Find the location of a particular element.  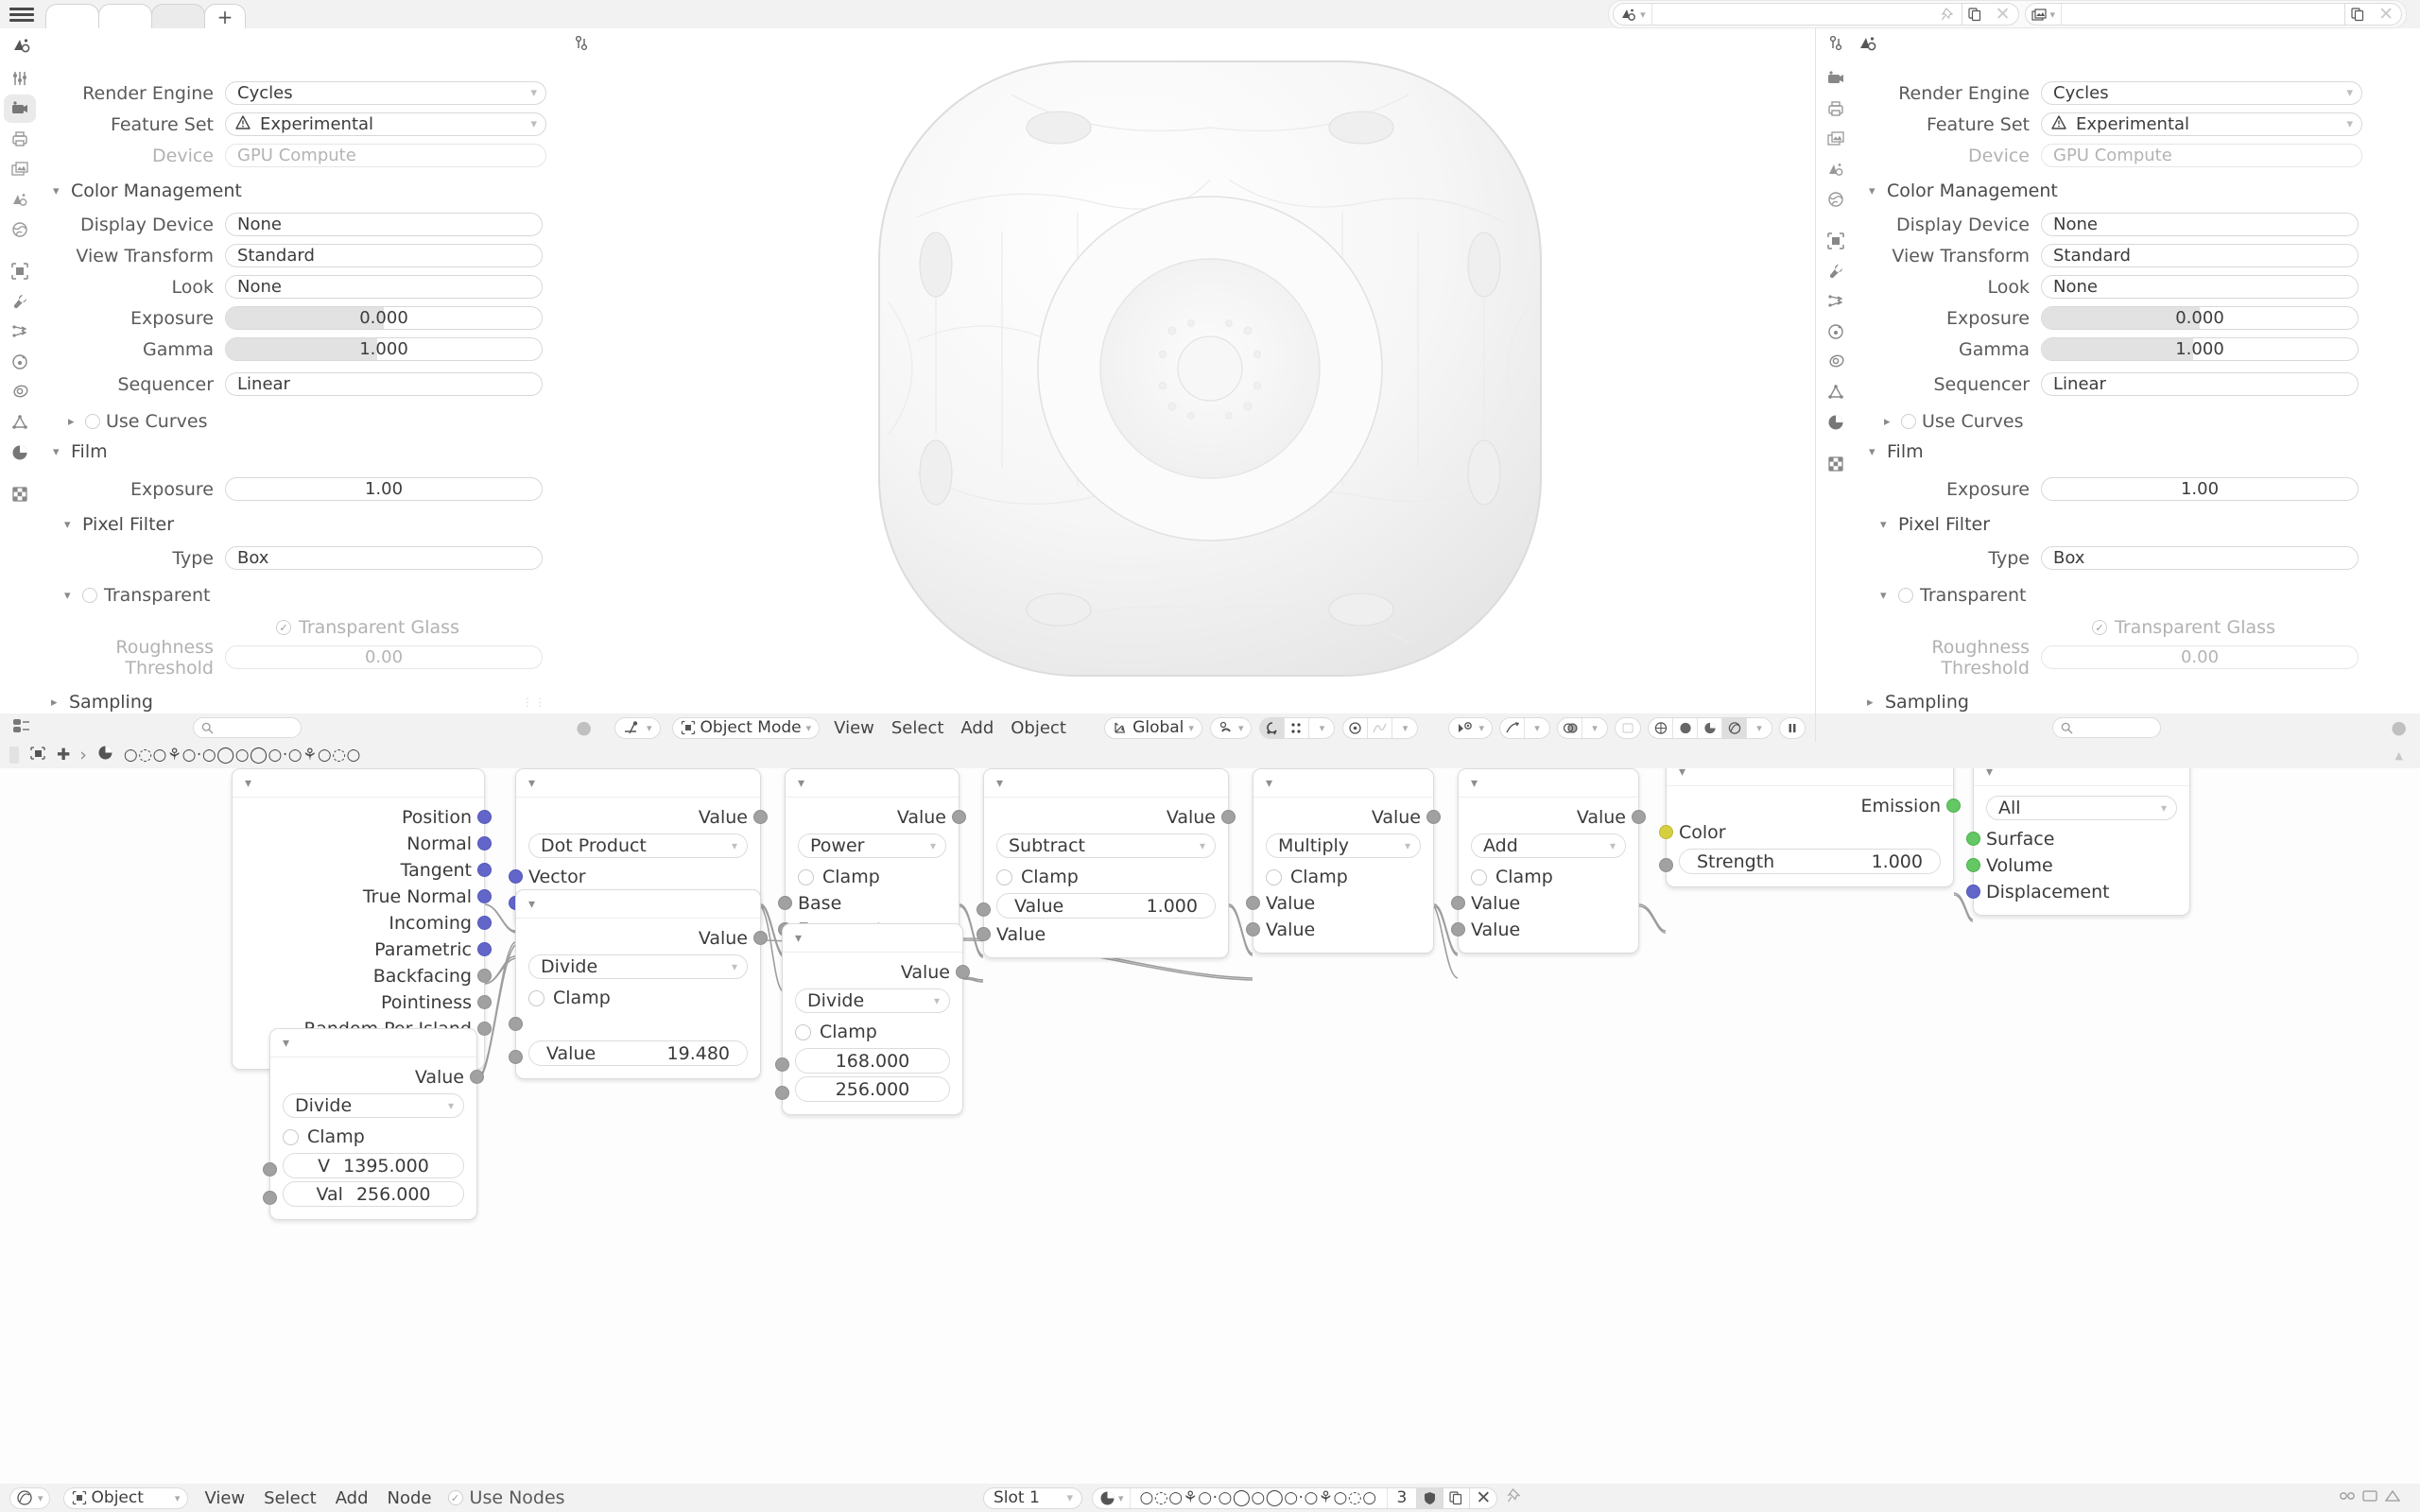

socket-emission-out is located at coordinates (1954, 806).